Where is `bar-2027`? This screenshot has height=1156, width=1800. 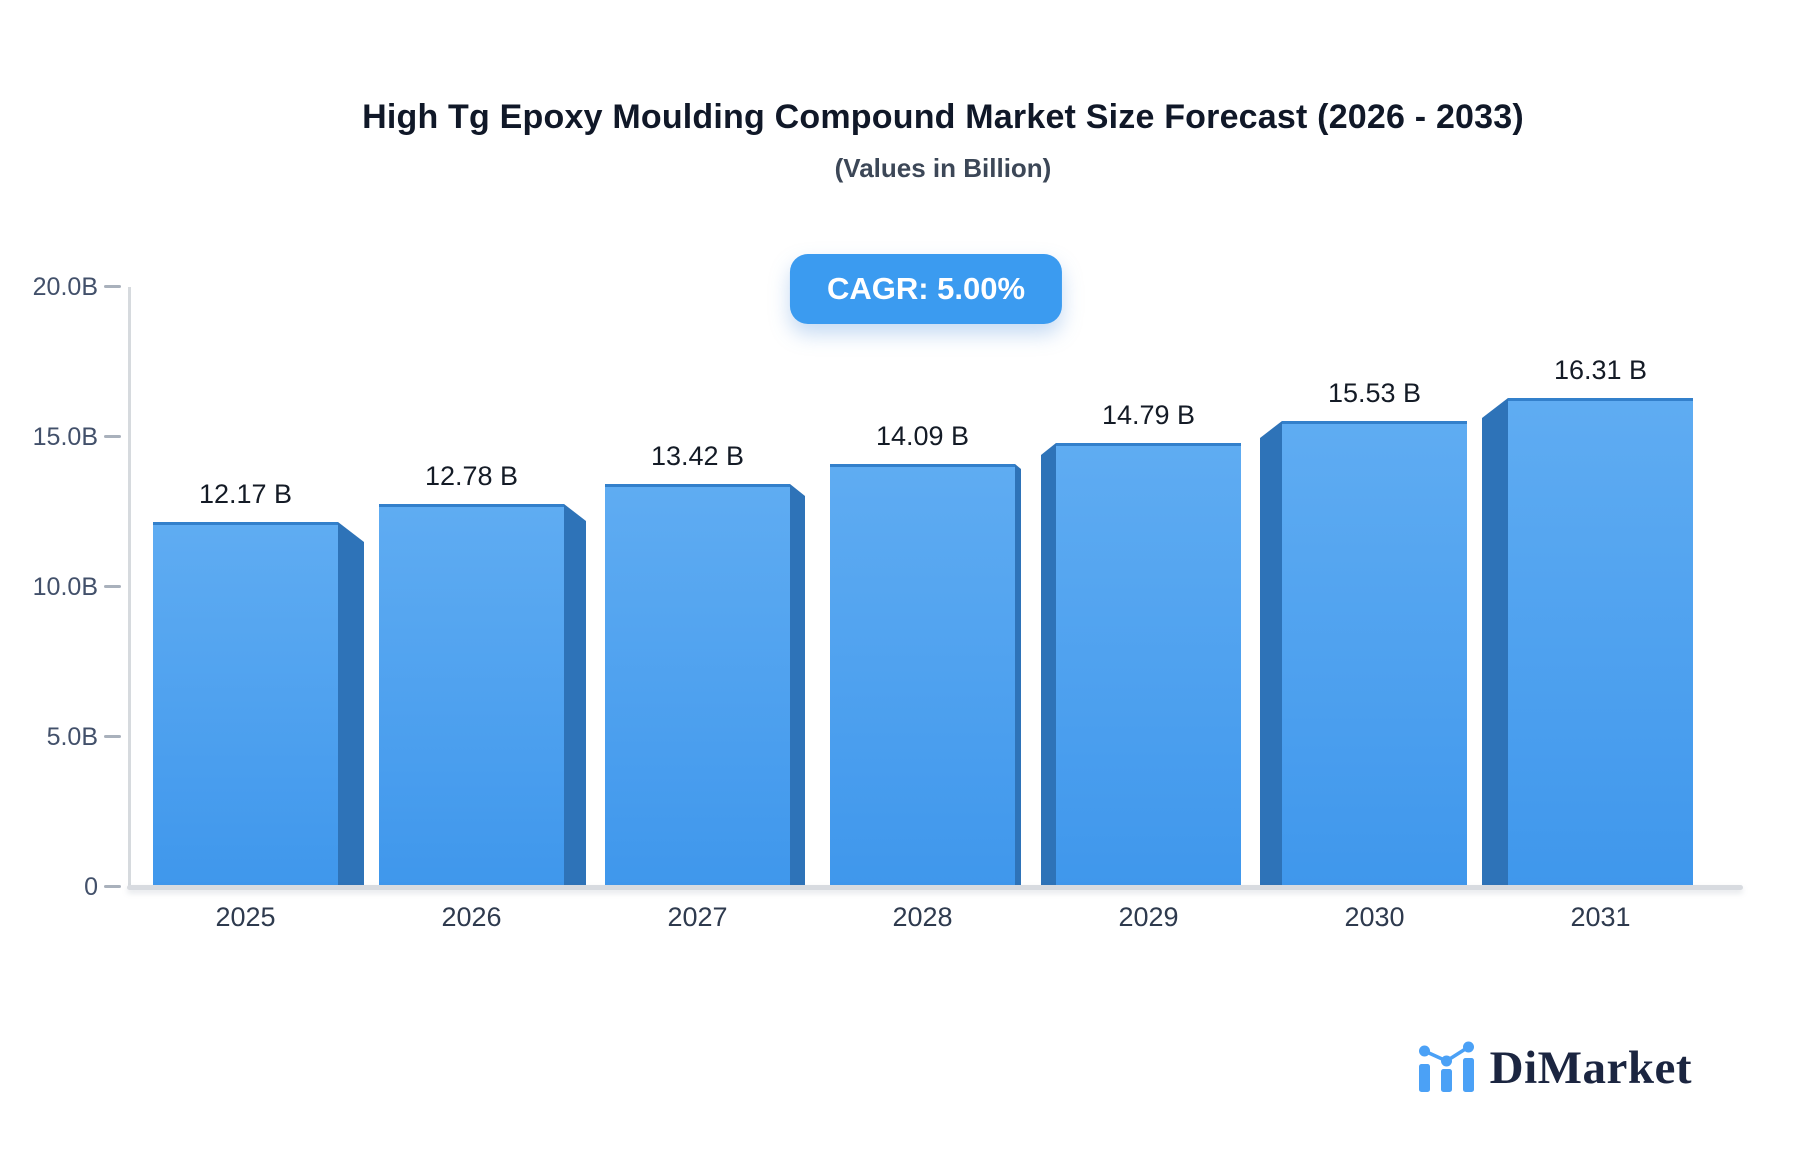 bar-2027 is located at coordinates (705, 685).